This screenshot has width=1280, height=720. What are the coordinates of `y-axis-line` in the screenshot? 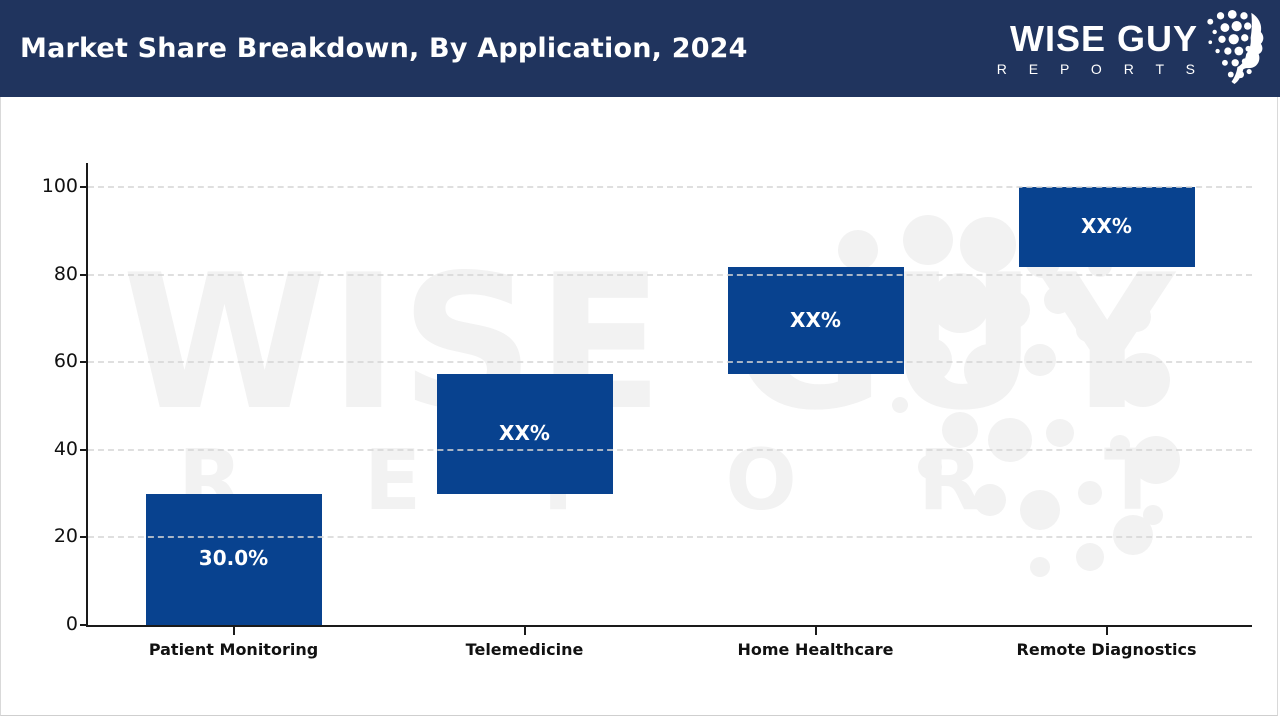 It's located at (87, 395).